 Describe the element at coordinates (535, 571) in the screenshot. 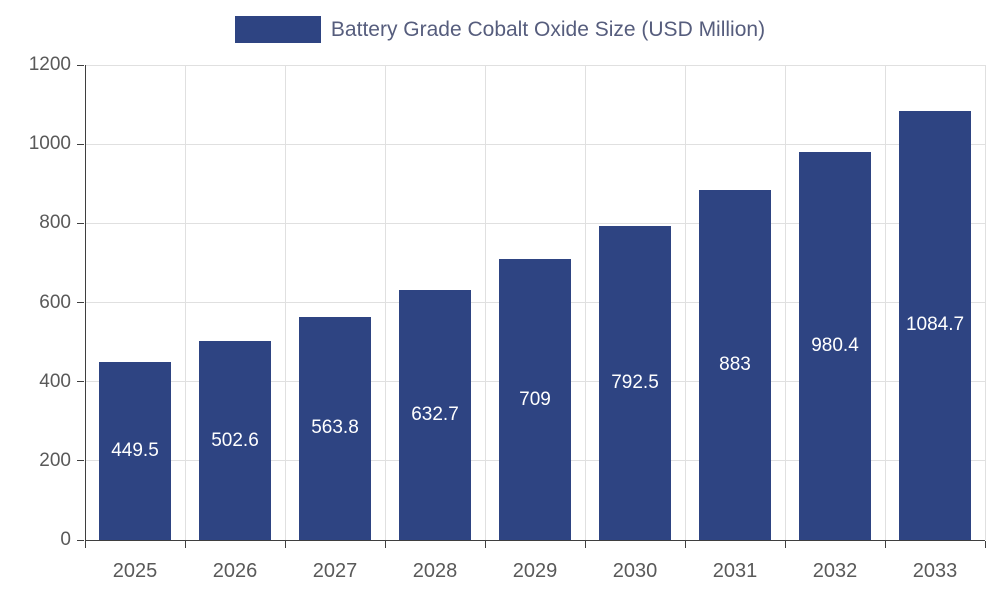

I see `x-axis-label: 2029` at that location.